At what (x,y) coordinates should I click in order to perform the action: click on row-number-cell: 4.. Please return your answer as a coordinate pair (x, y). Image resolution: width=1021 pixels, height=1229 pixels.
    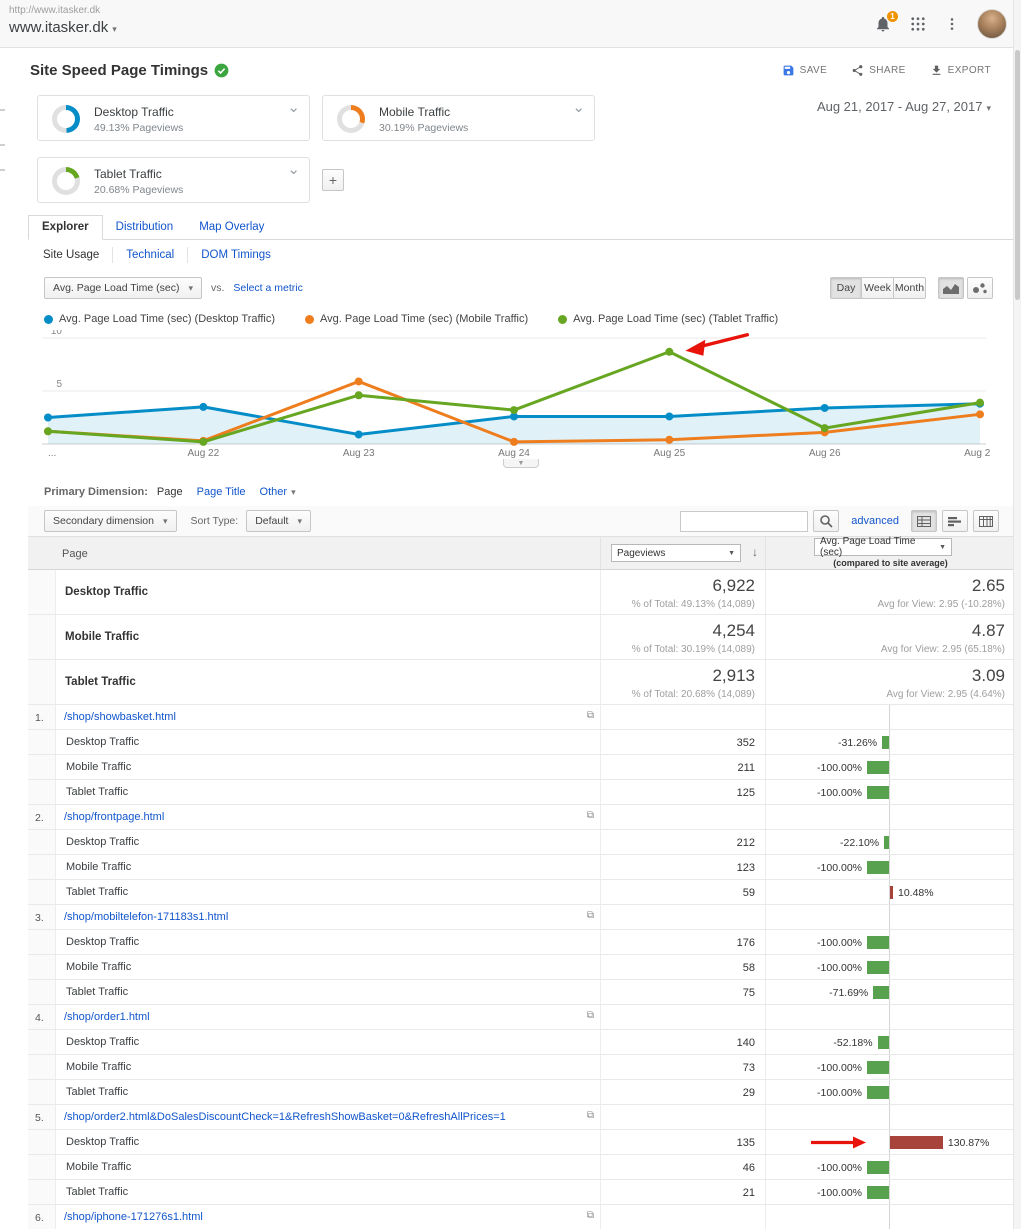
    Looking at the image, I should click on (42, 1017).